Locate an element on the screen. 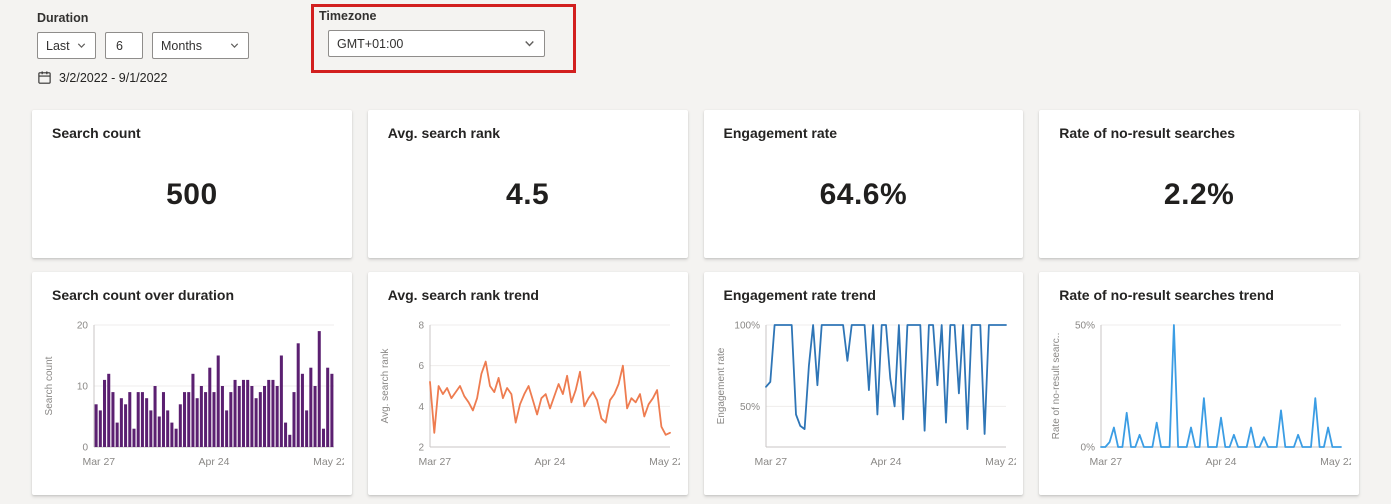 Image resolution: width=1391 pixels, height=504 pixels. duration-unit-dropdown: Months is located at coordinates (200, 45).